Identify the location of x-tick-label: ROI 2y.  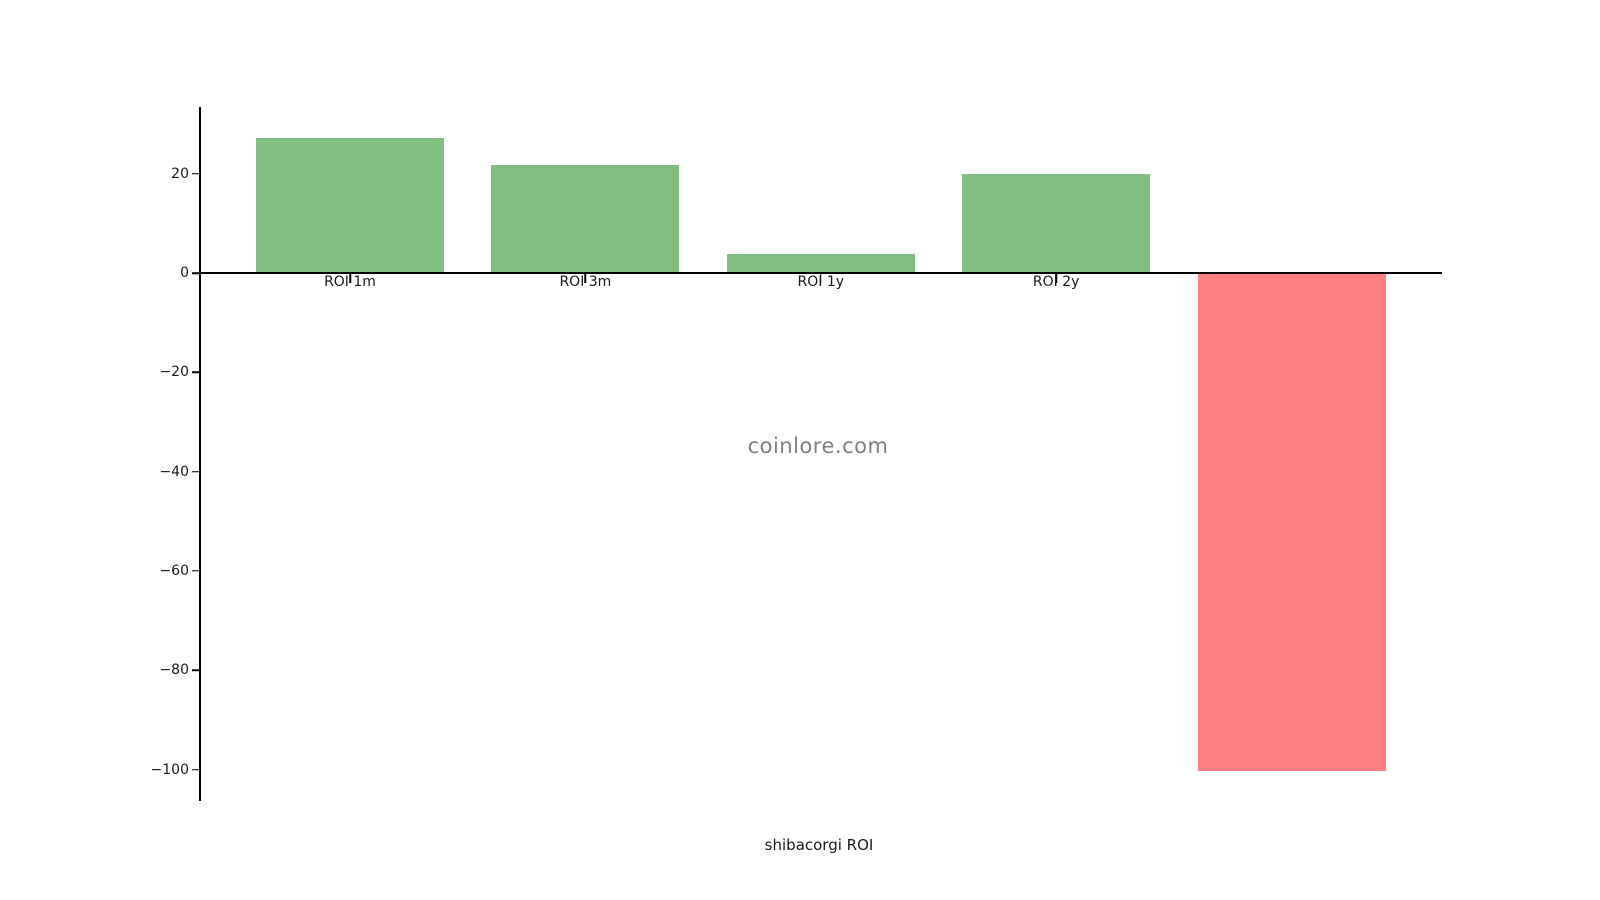
(1056, 282).